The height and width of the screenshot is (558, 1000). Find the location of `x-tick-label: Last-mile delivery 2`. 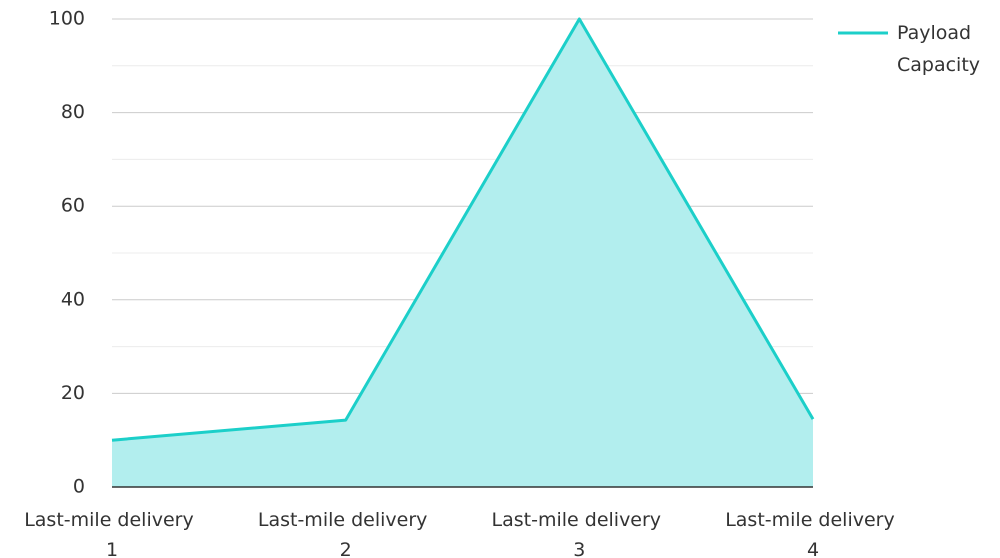

x-tick-label: Last-mile delivery 2 is located at coordinates (346, 533).